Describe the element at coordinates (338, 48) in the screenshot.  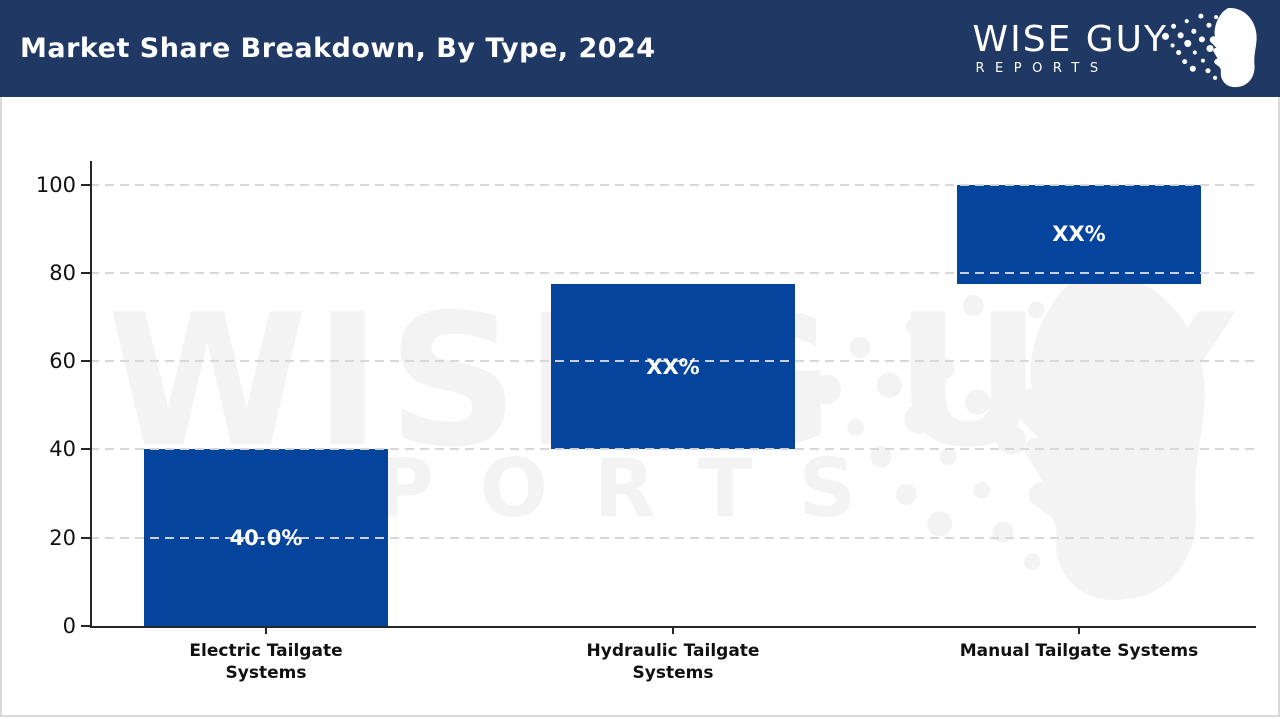
I see `page-title: Market Share Breakdown, By Type, 2024` at that location.